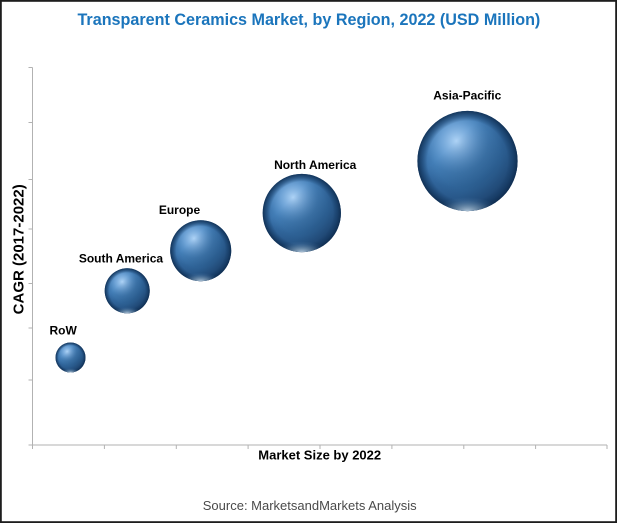 The image size is (617, 523). I want to click on svg-text: CAGR (2017-2022), so click(19, 249).